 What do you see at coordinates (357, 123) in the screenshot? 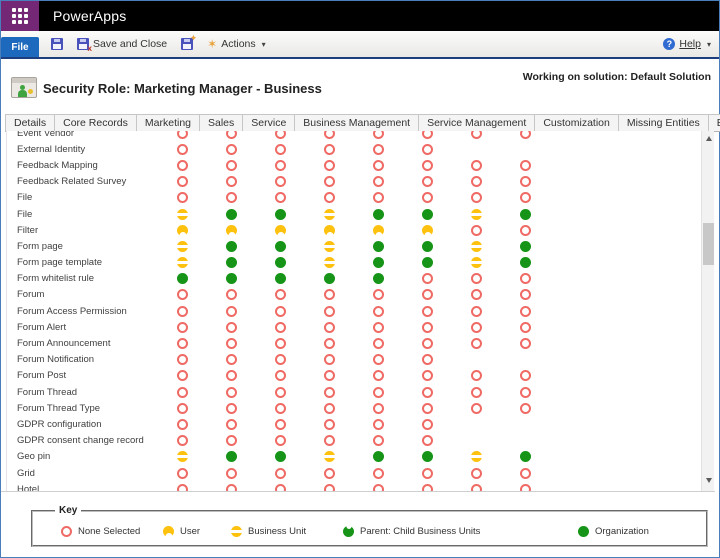
I see `tab-business-management: Business Management` at bounding box center [357, 123].